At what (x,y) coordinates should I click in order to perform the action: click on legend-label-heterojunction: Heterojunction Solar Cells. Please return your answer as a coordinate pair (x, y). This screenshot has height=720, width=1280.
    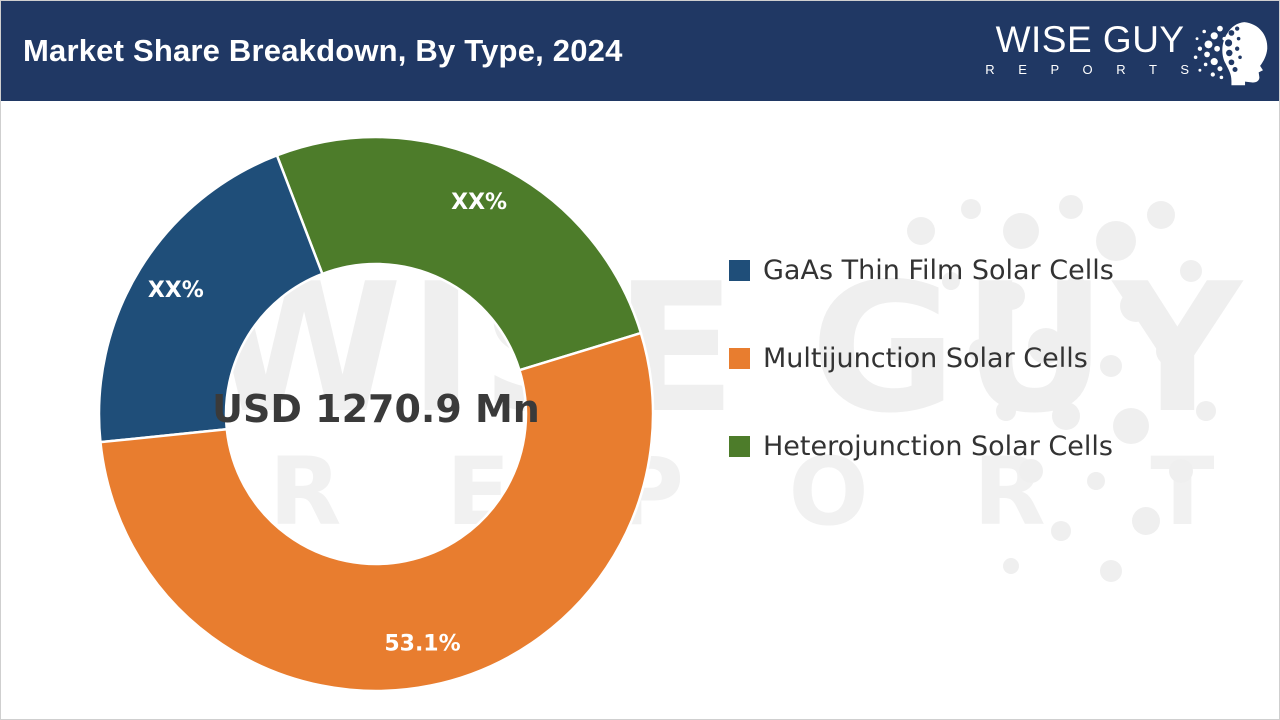
    Looking at the image, I should click on (938, 446).